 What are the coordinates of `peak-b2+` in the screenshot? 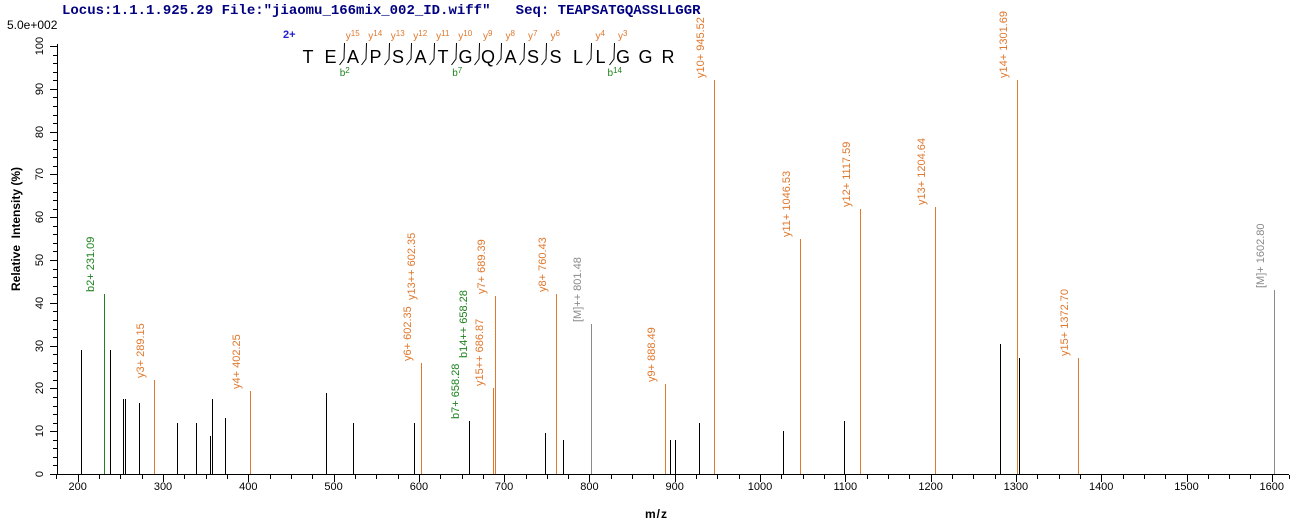 It's located at (104, 384).